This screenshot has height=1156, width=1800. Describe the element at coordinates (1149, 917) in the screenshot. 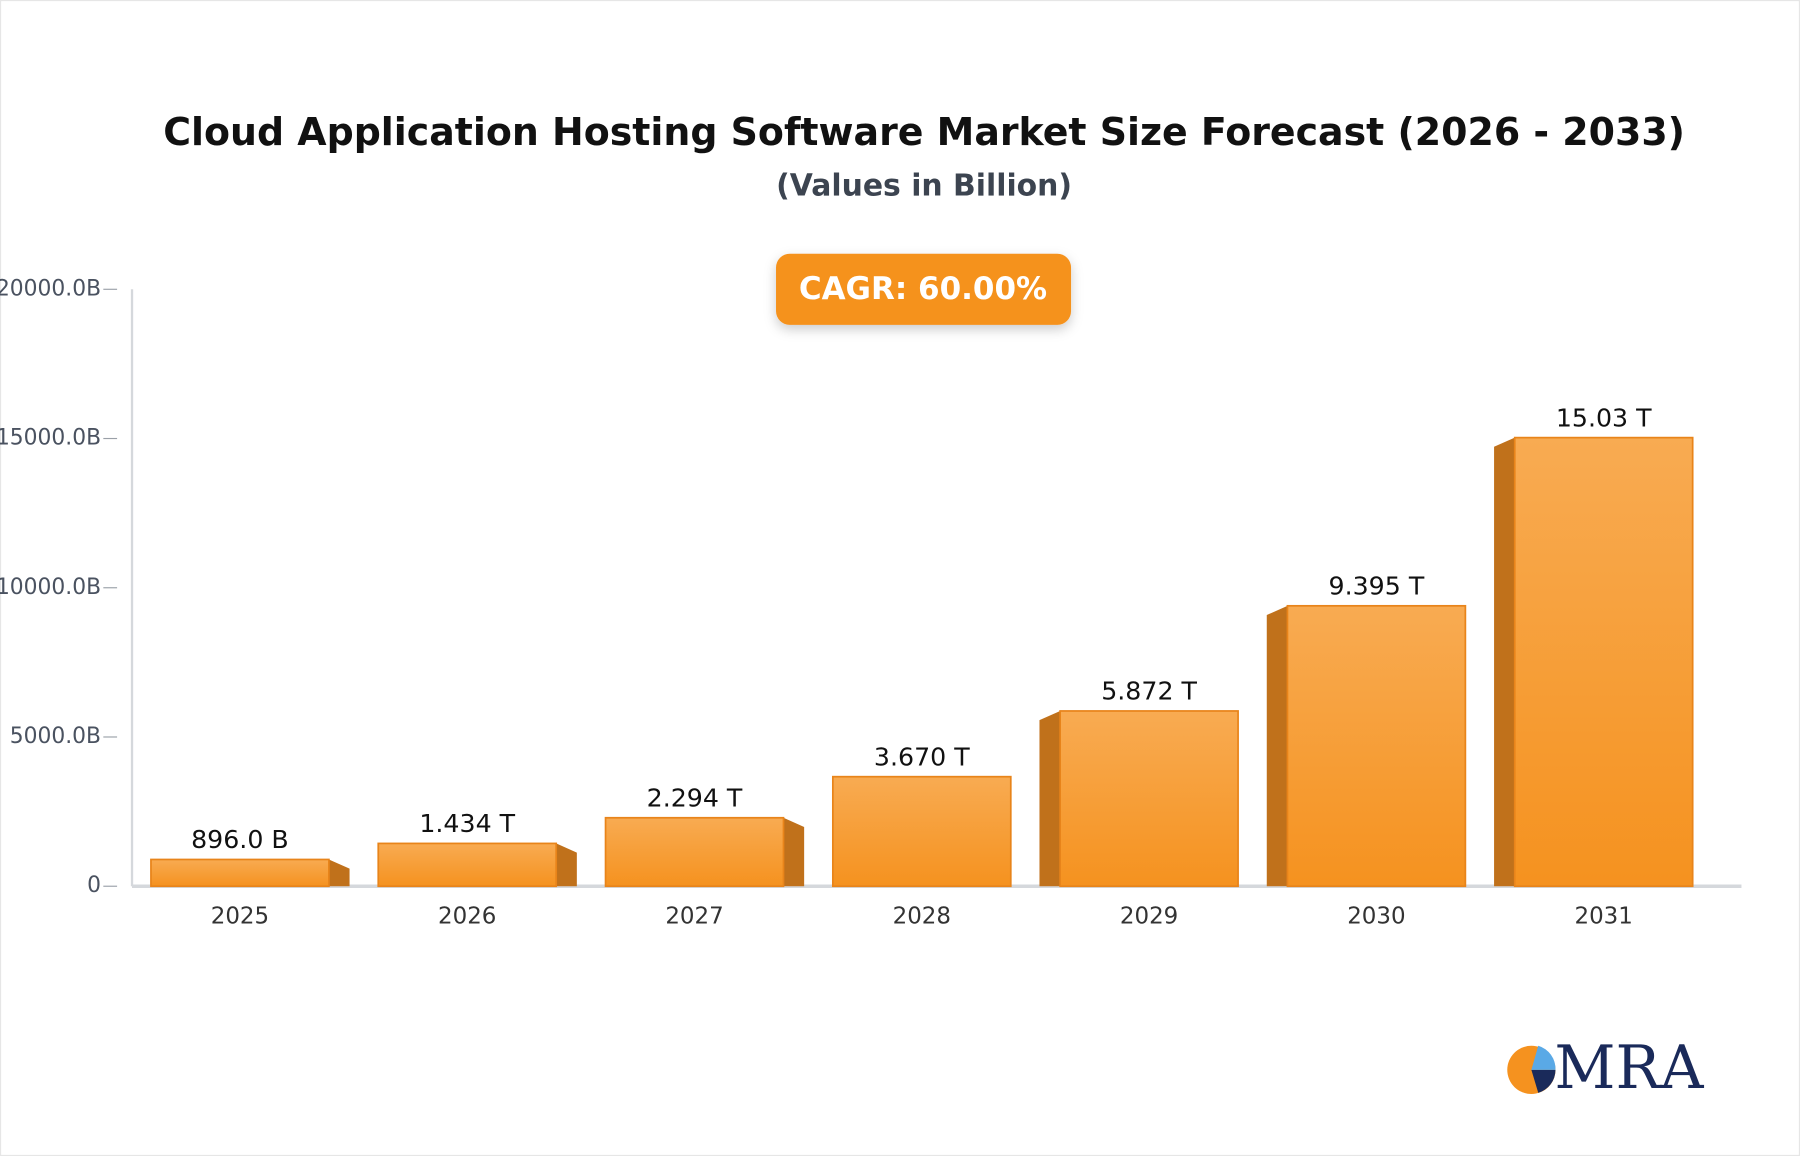

I see `x-tick-label: 2029` at that location.